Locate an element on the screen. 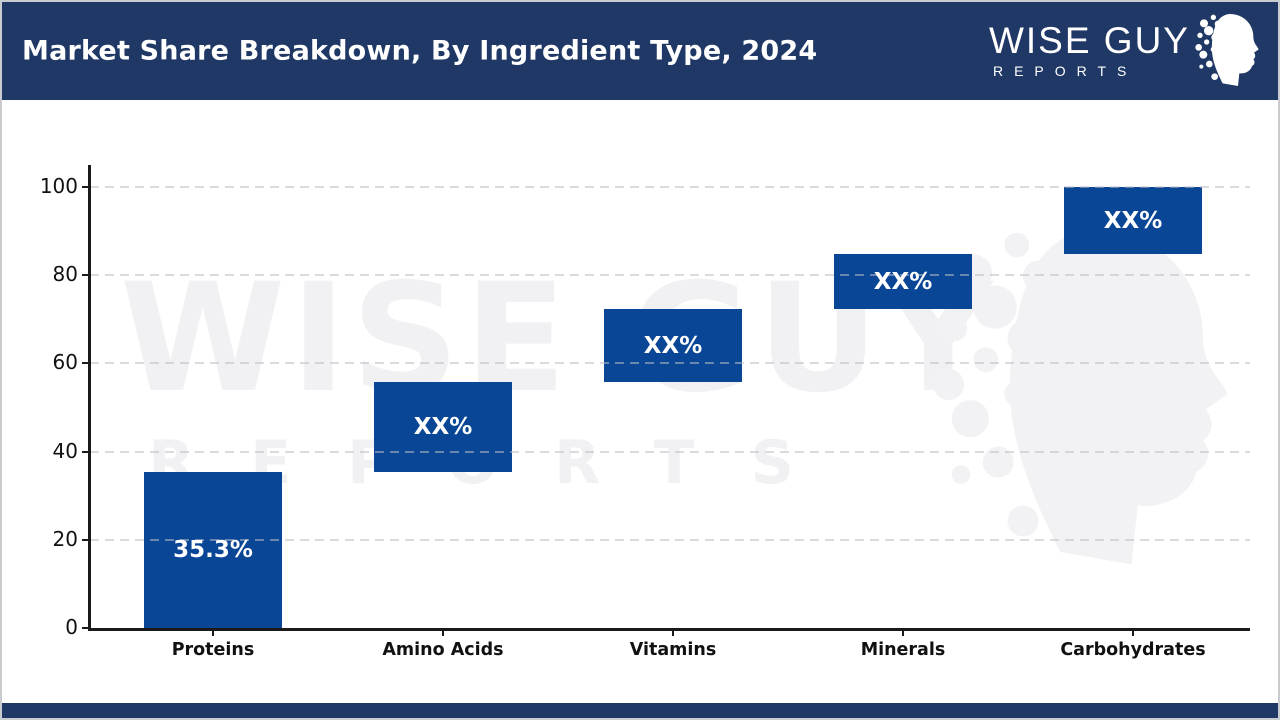  category-label: Amino Acids is located at coordinates (443, 650).